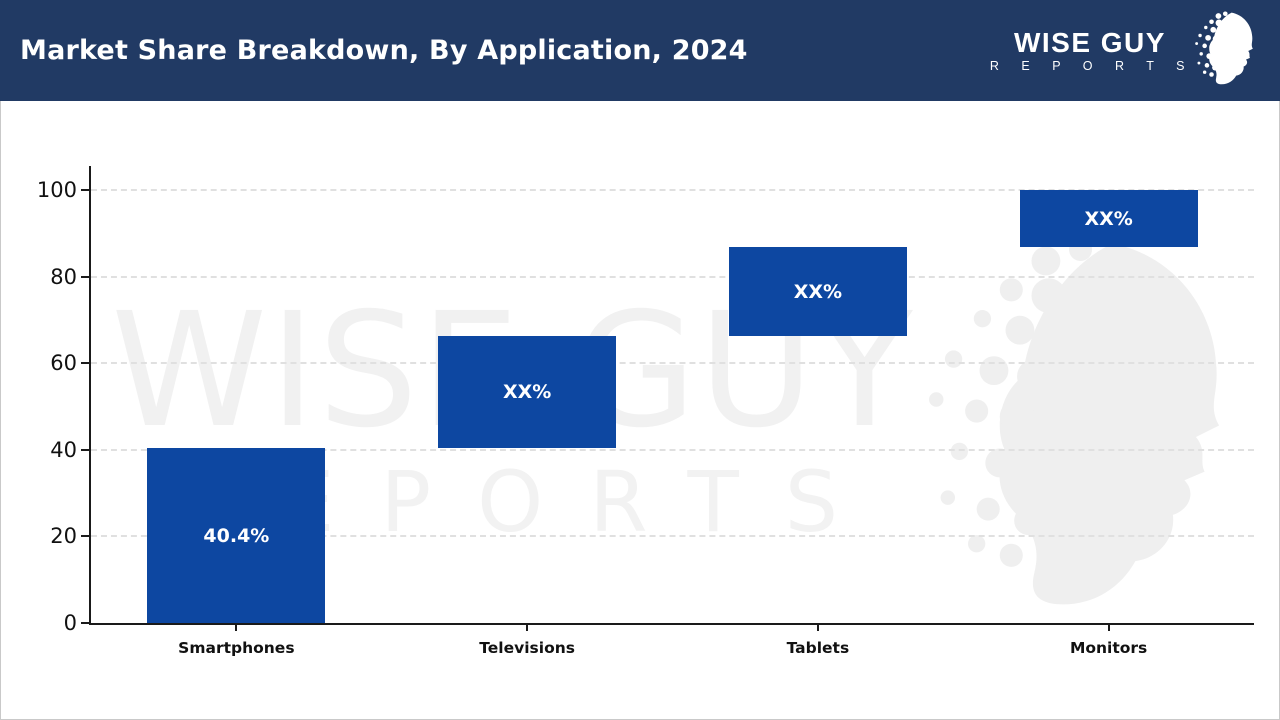  What do you see at coordinates (527, 648) in the screenshot?
I see `x-tick-label: Televisions` at bounding box center [527, 648].